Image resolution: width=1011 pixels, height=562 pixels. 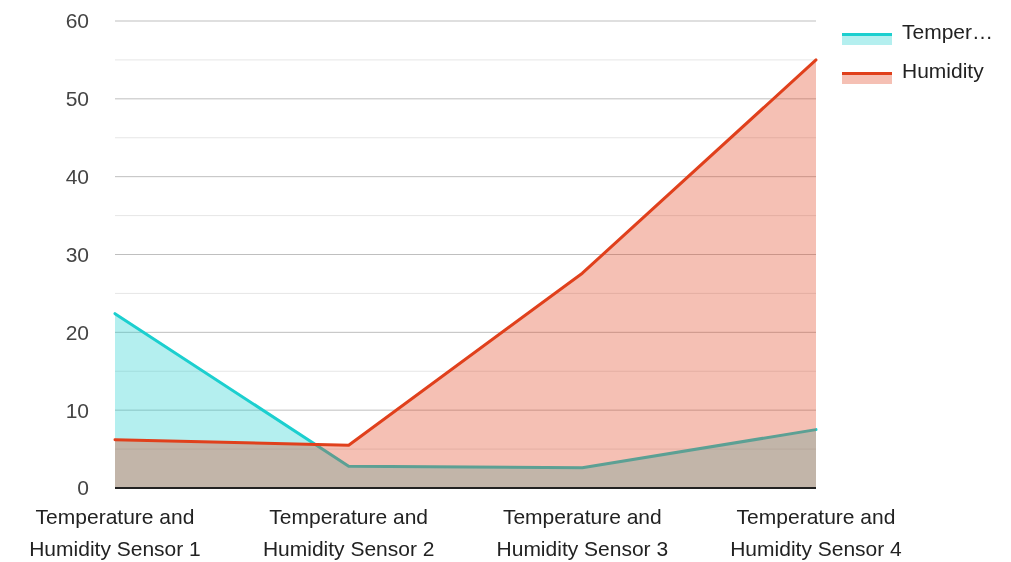 I want to click on x-tick-label: Temperature and Humidity Sensor 4, so click(x=816, y=532).